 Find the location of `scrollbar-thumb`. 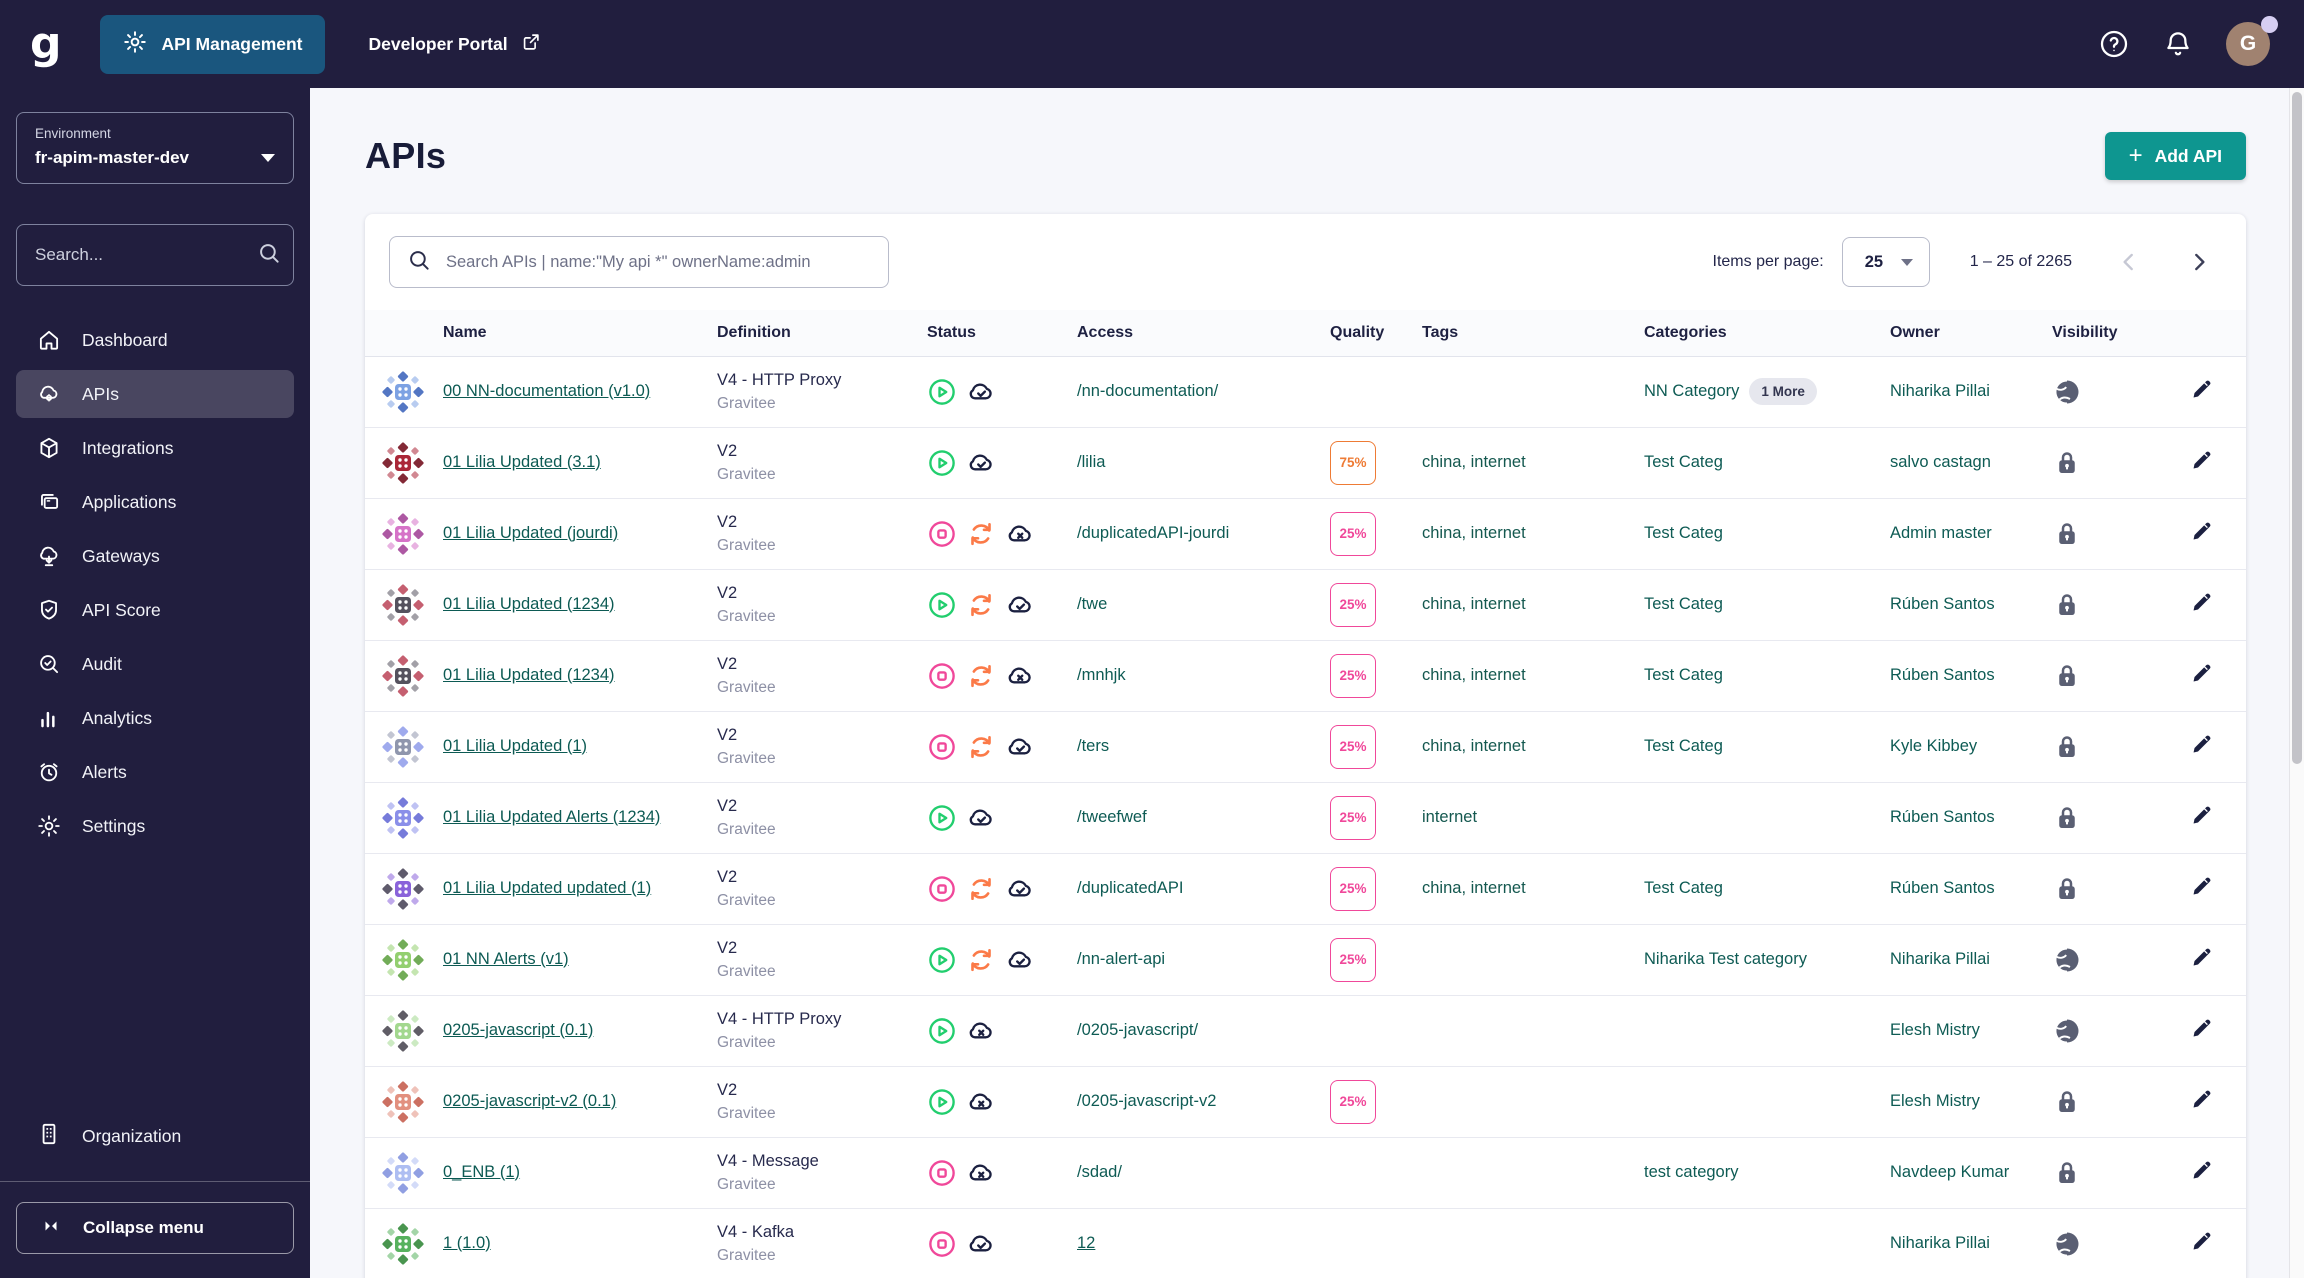

scrollbar-thumb is located at coordinates (2297, 428).